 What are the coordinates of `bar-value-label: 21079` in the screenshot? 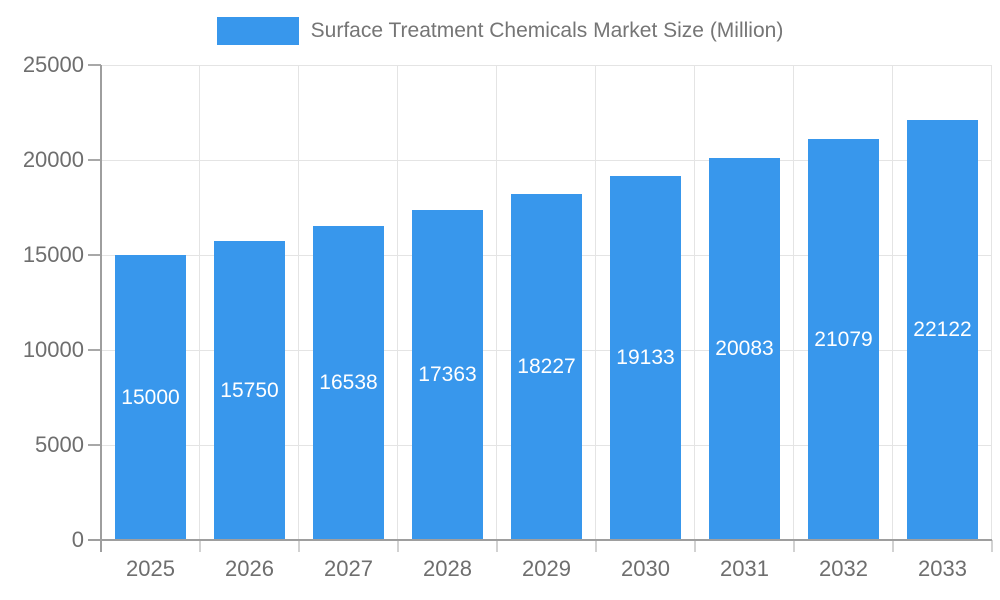 It's located at (843, 339).